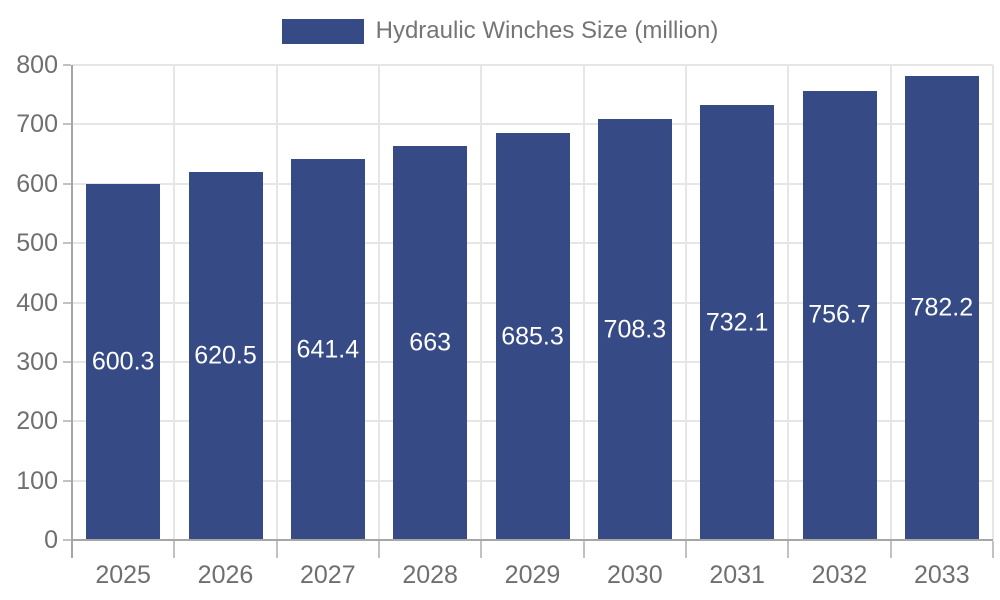  What do you see at coordinates (528, 540) in the screenshot?
I see `x-axis-line` at bounding box center [528, 540].